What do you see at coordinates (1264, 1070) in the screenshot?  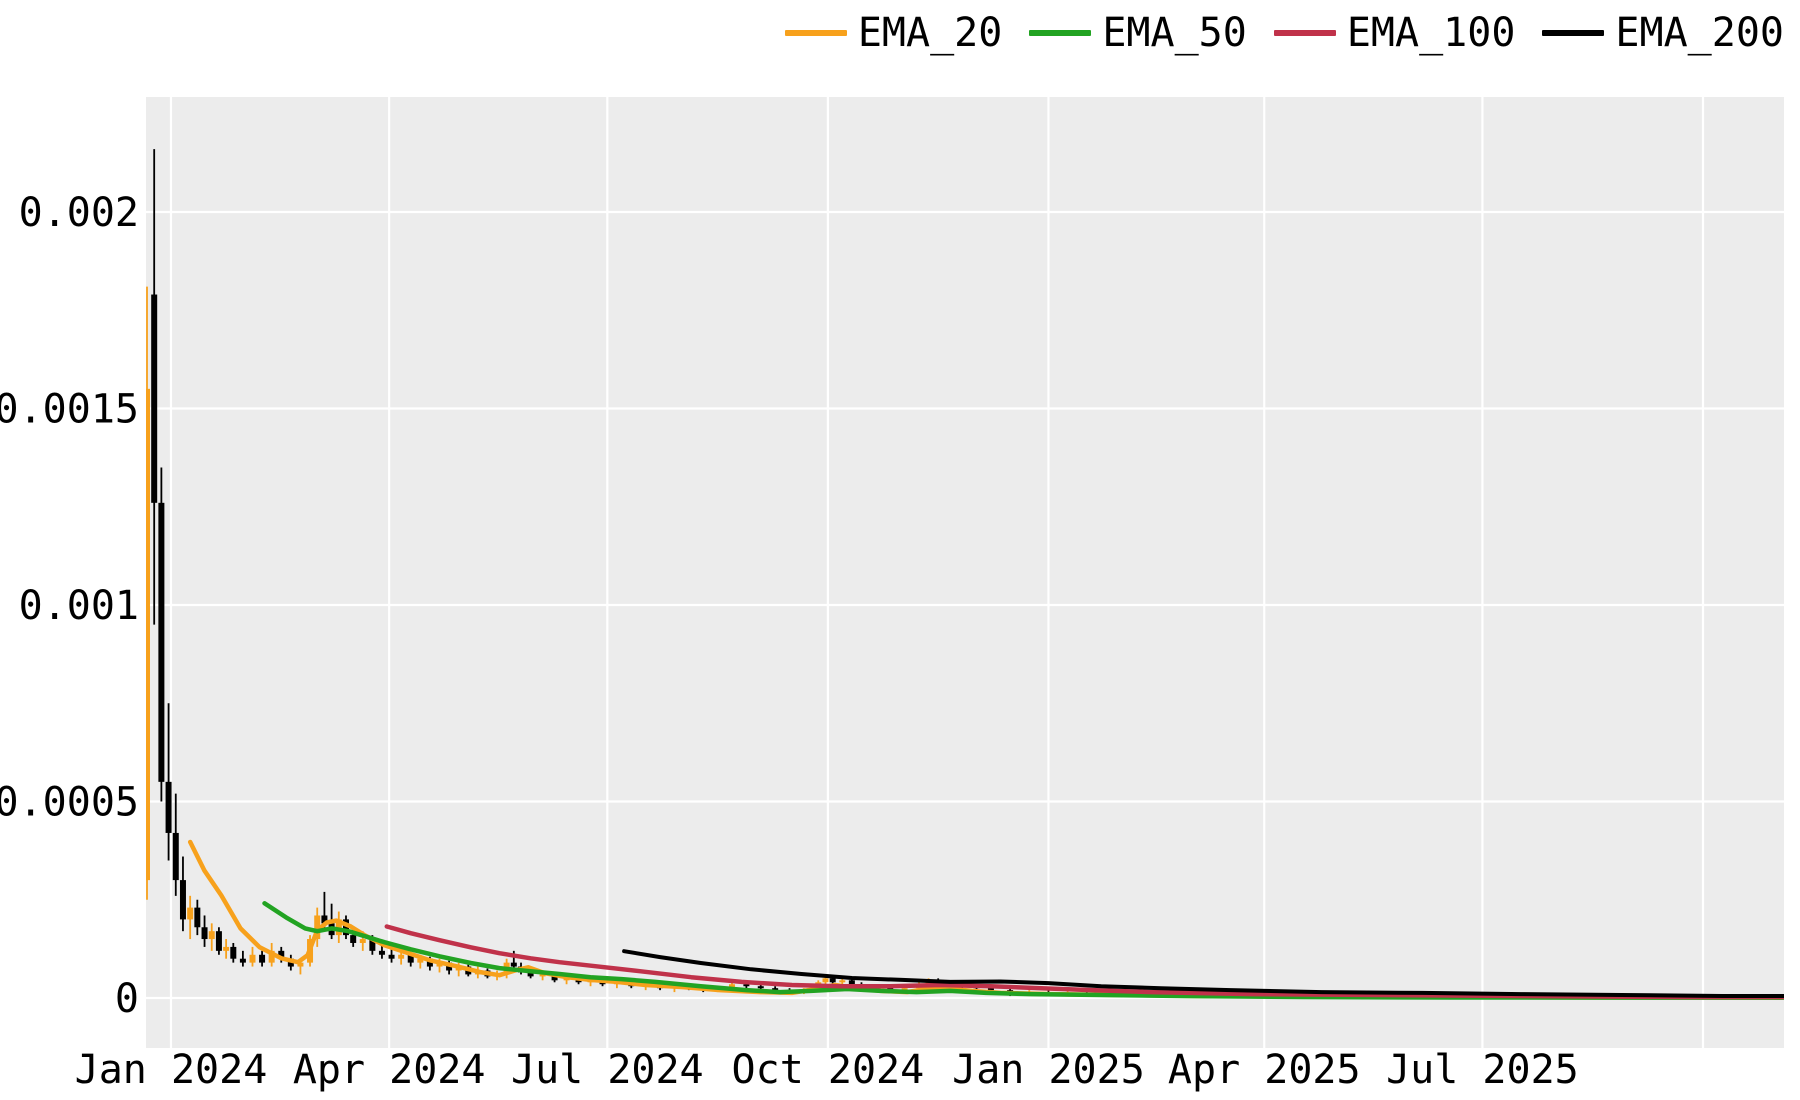 I see `x-tick-label: Apr 2025` at bounding box center [1264, 1070].